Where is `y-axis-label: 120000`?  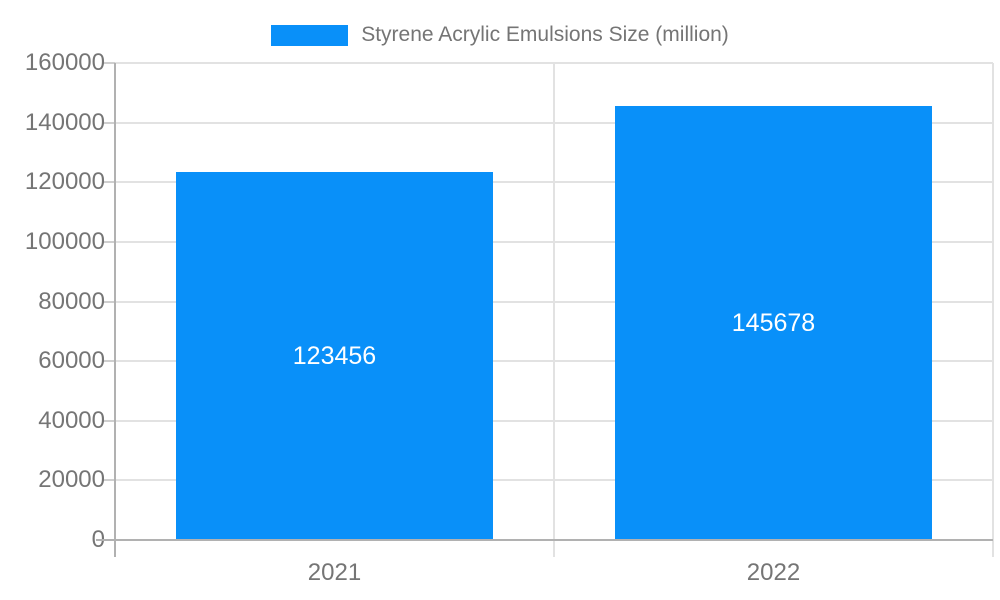 y-axis-label: 120000 is located at coordinates (64, 182).